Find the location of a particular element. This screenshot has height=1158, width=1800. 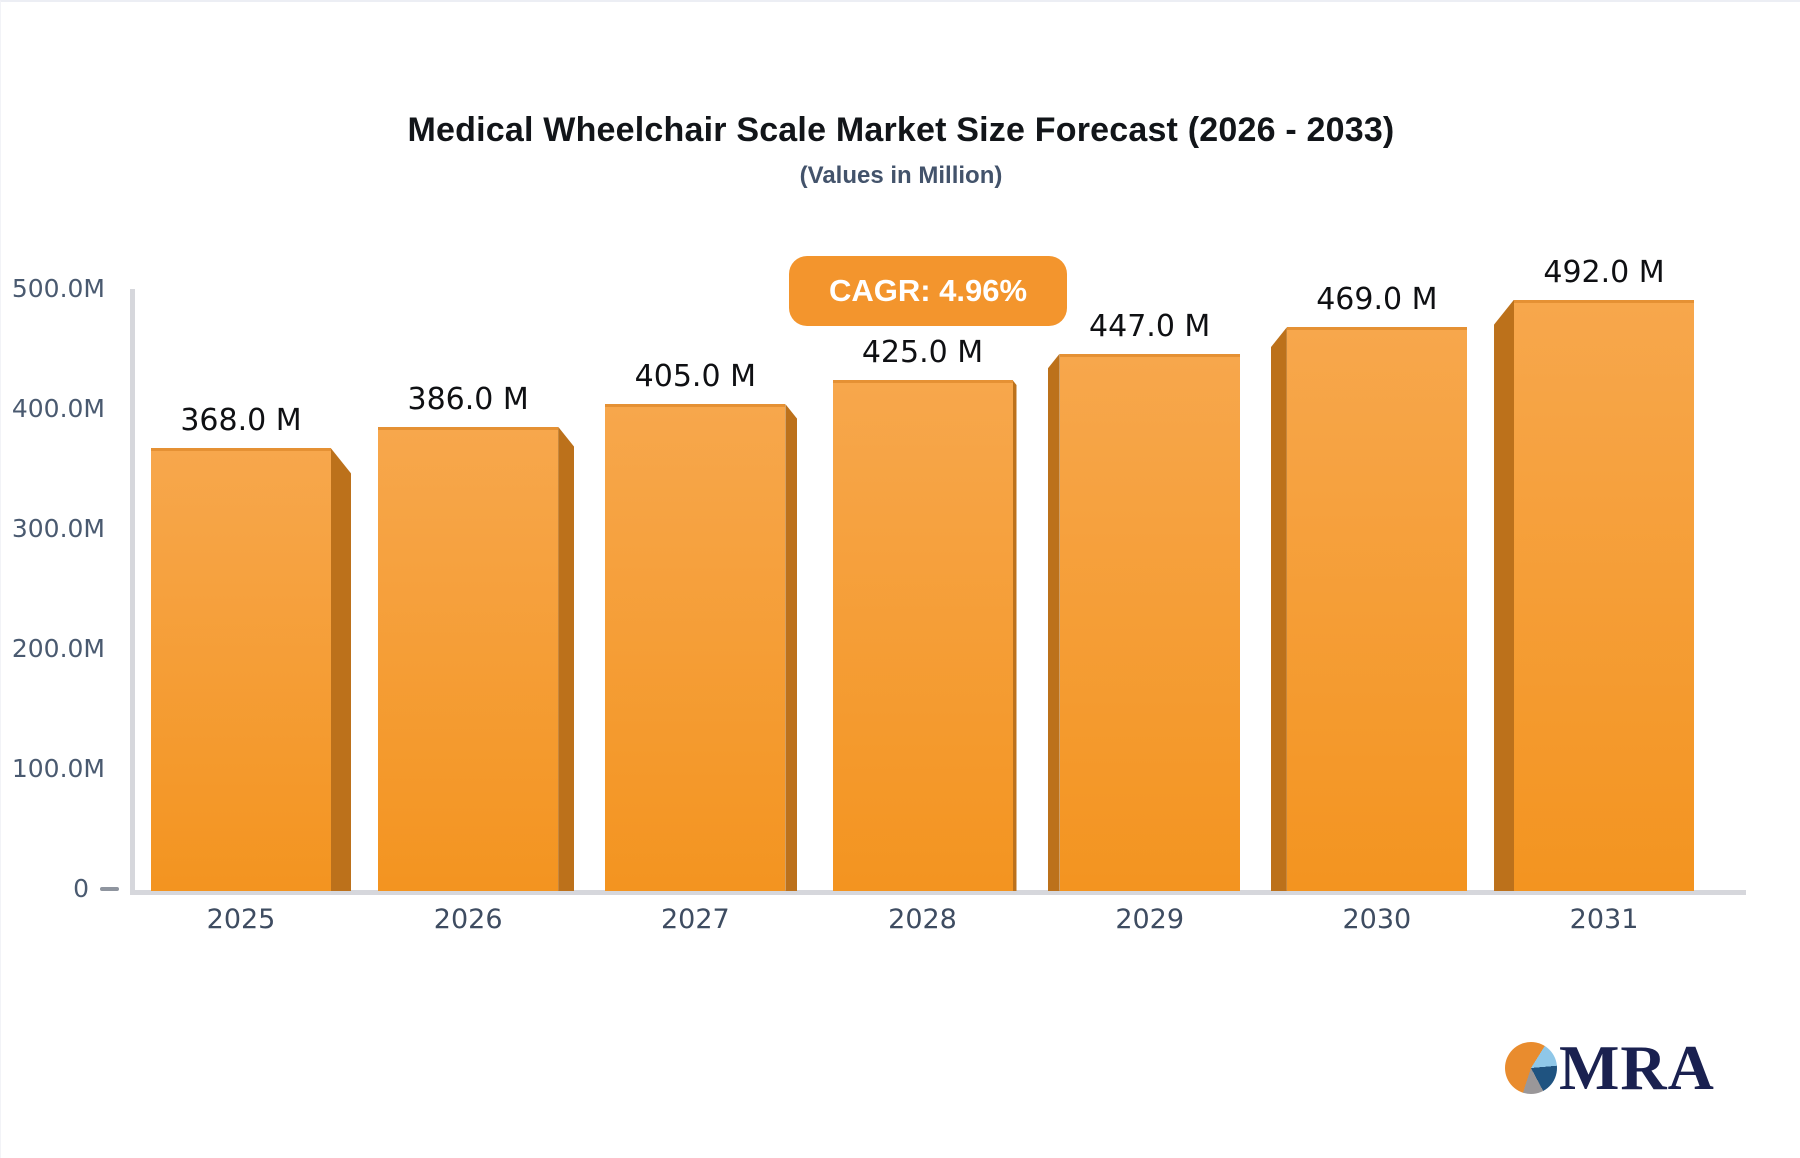

chart-subtitle: (Values in Million) is located at coordinates (901, 175).